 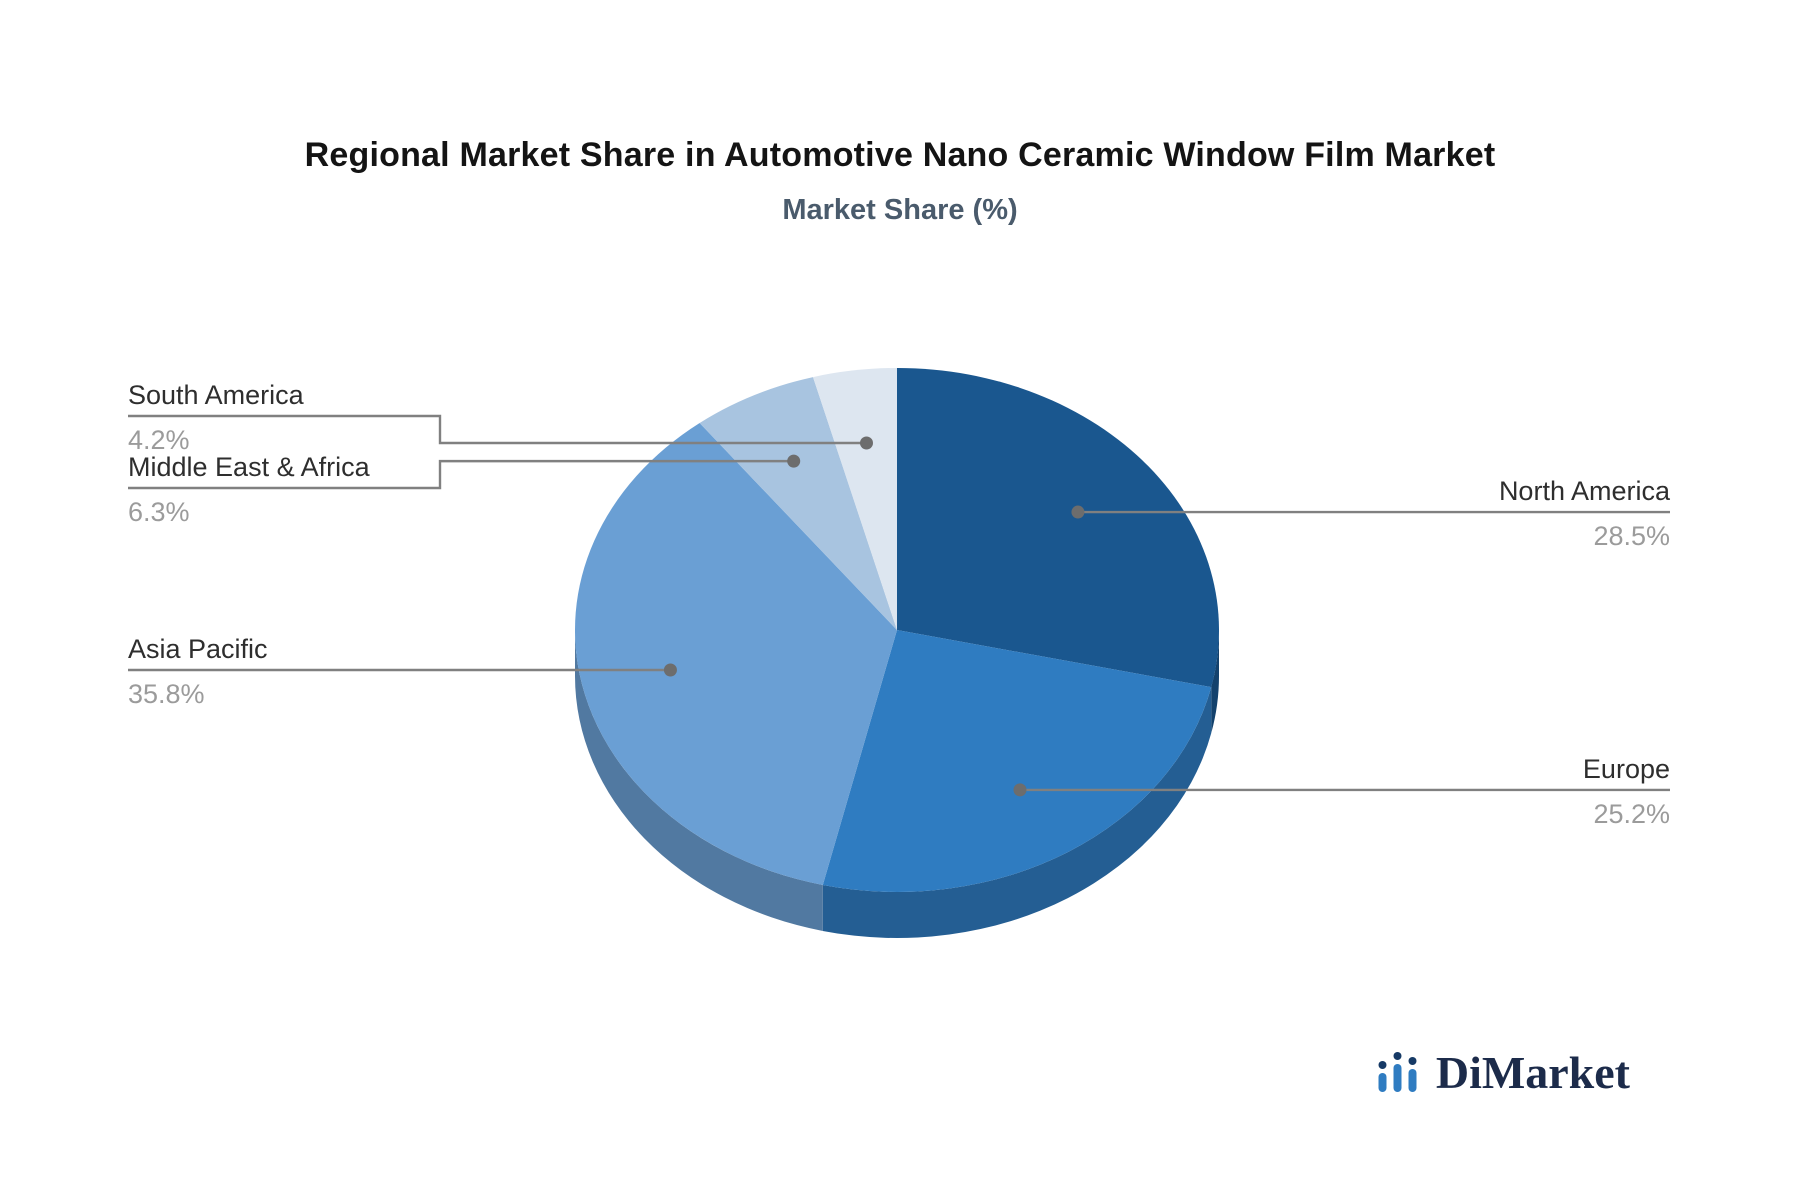 I want to click on slice-label-north-america: North America, so click(x=1584, y=491).